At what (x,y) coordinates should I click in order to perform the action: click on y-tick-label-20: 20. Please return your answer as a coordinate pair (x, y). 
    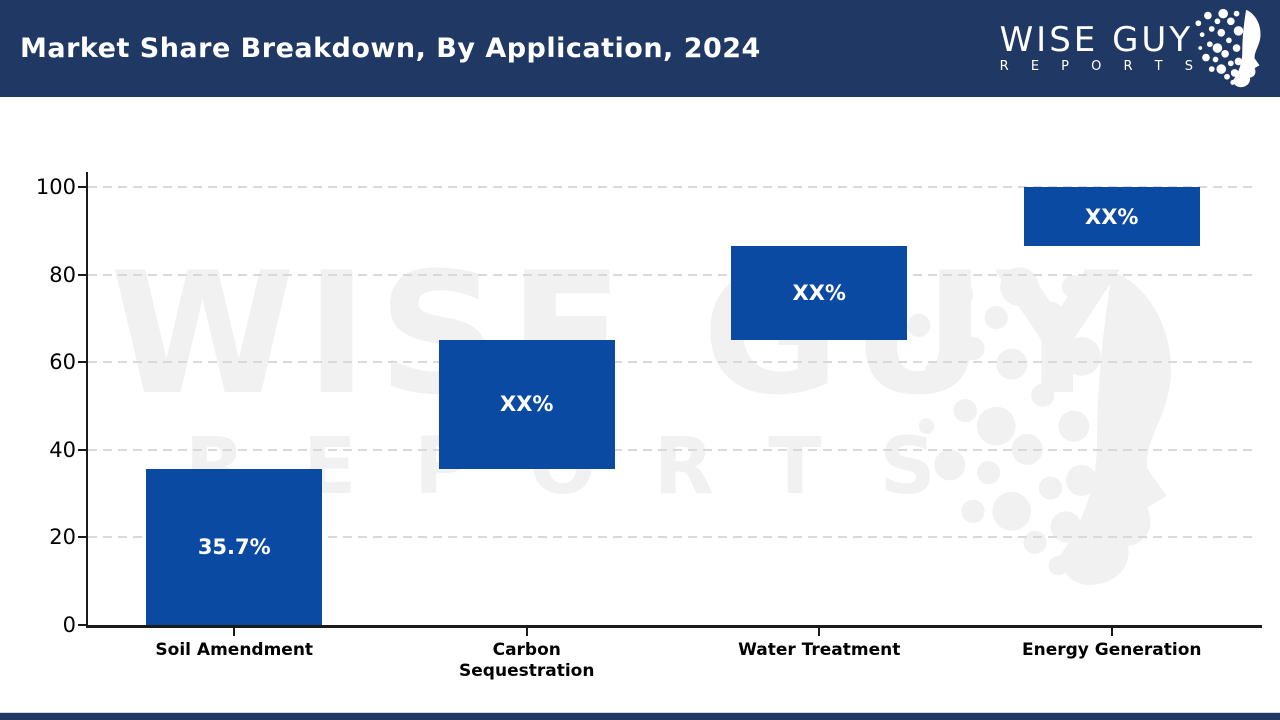
    Looking at the image, I should click on (62, 537).